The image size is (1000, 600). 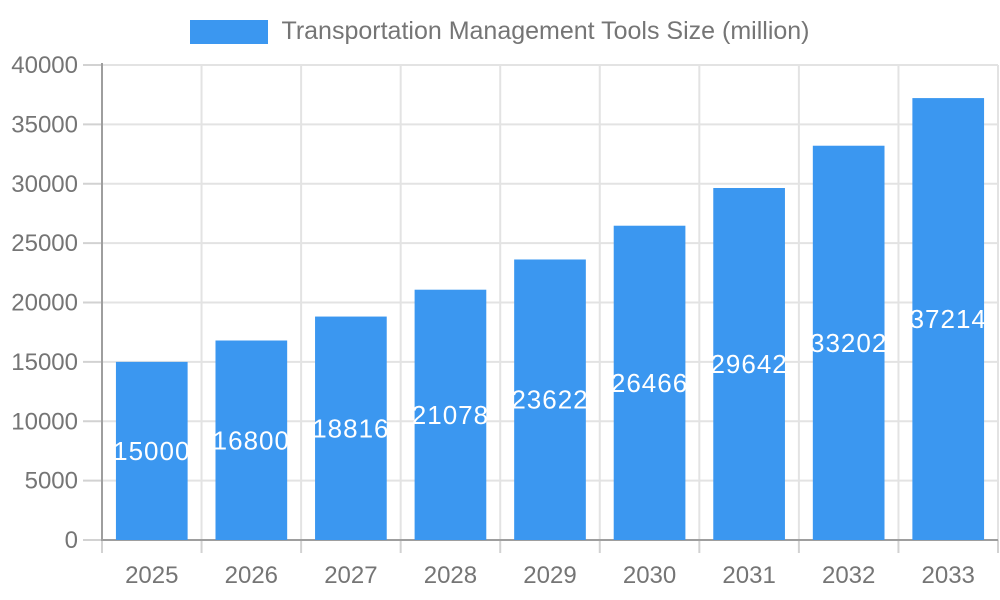 I want to click on bar-value-label: 23622, so click(x=549, y=400).